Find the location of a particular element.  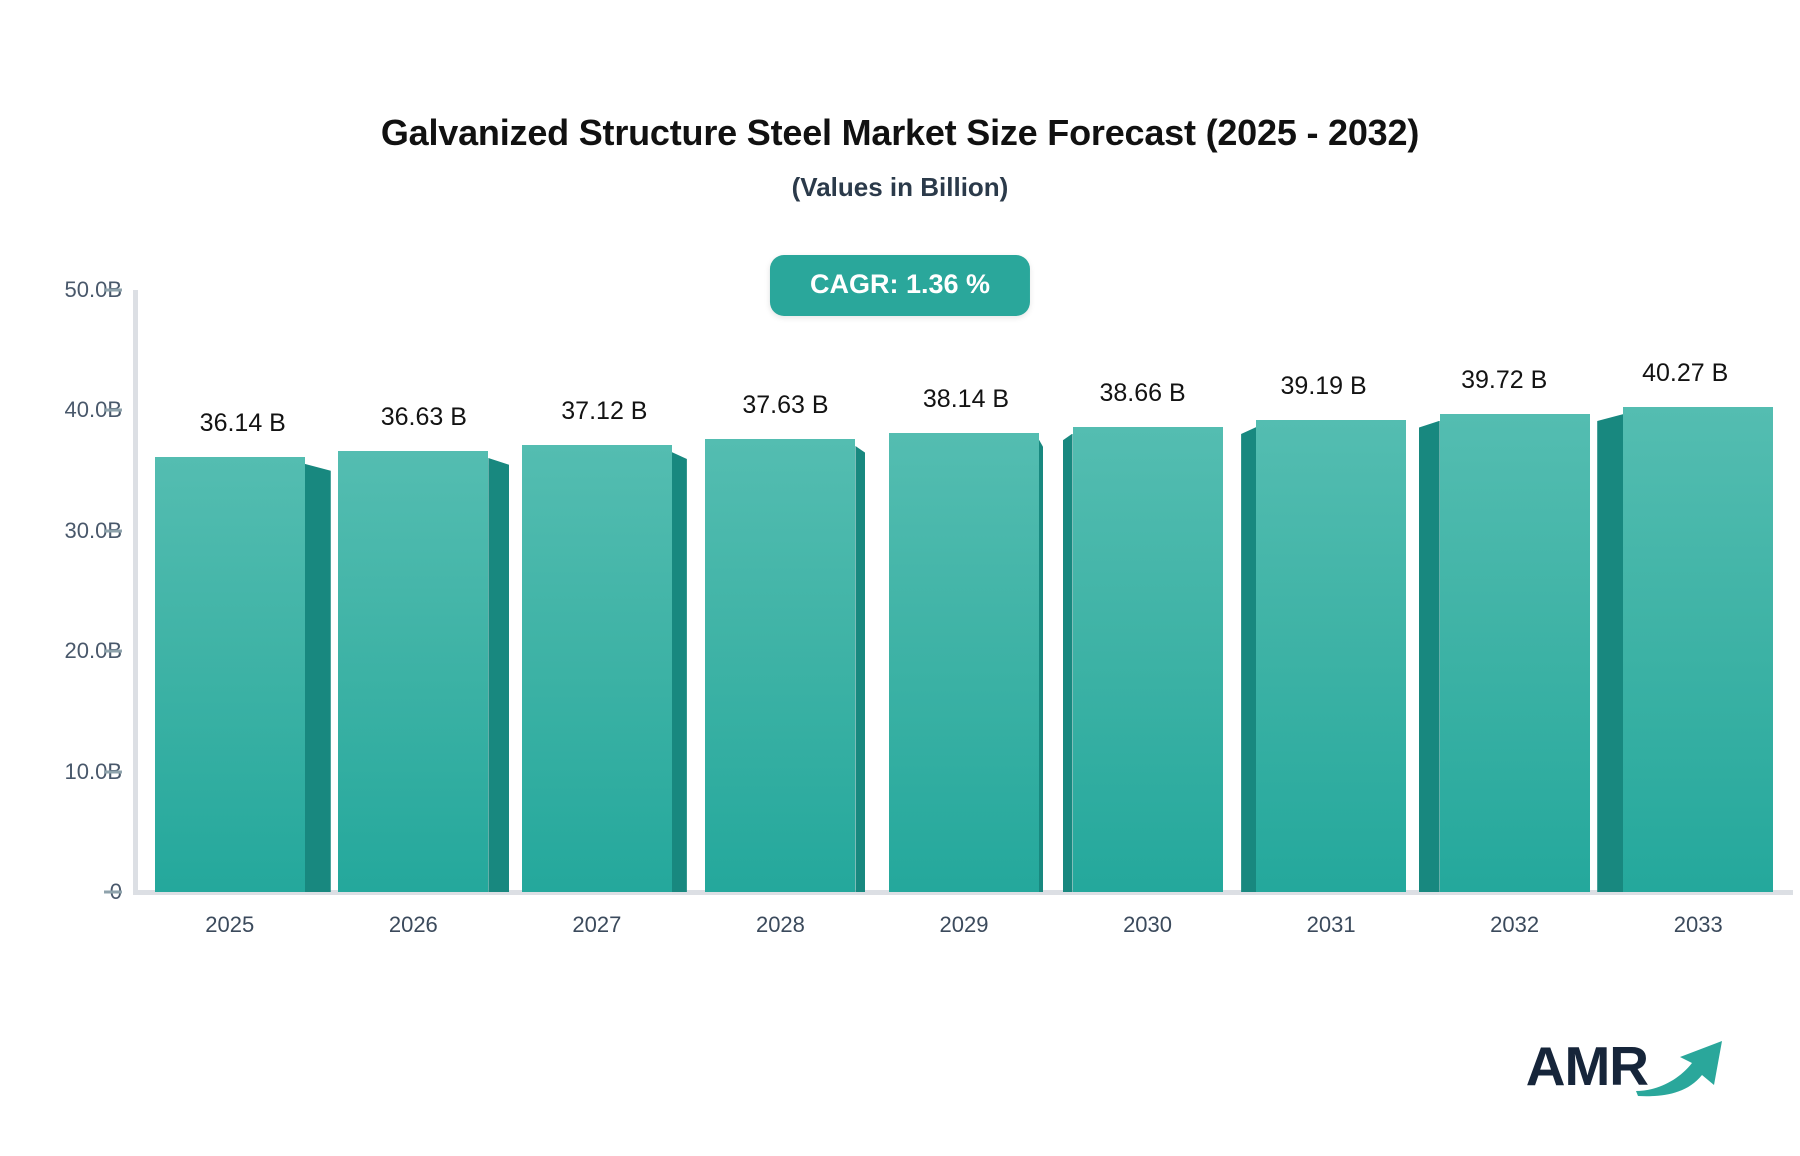

bar-value-label: 38.14 B is located at coordinates (966, 398).